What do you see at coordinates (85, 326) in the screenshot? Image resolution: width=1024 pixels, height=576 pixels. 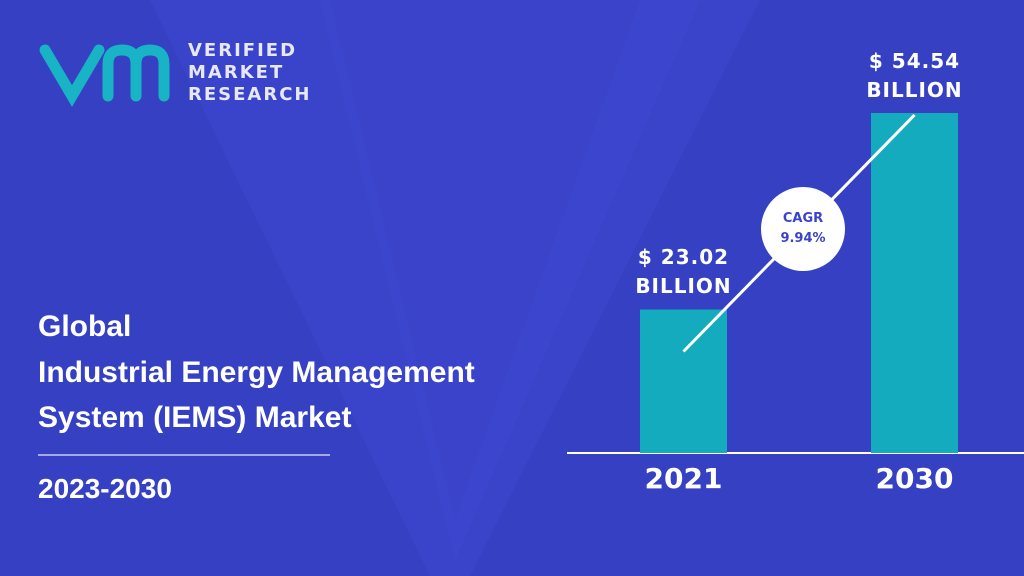 I see `headline: Global` at bounding box center [85, 326].